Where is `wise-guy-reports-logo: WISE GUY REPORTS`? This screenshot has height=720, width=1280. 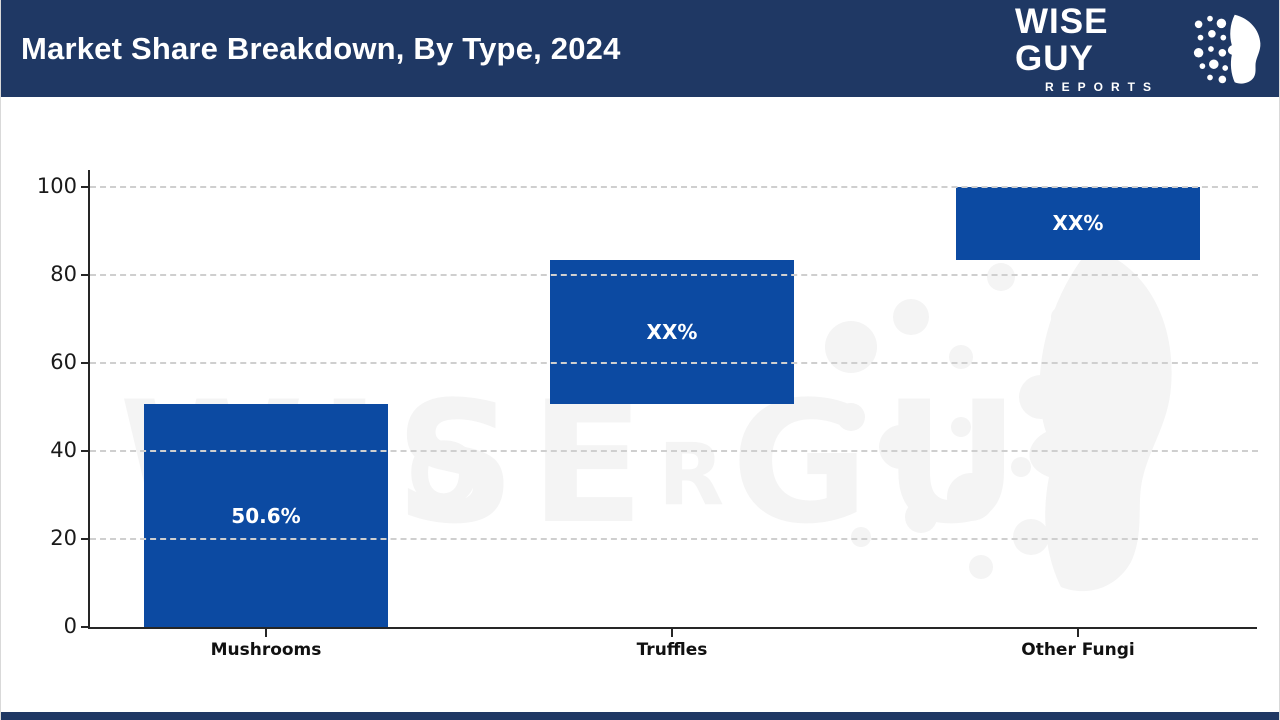 wise-guy-reports-logo: WISE GUY REPORTS is located at coordinates (1140, 48).